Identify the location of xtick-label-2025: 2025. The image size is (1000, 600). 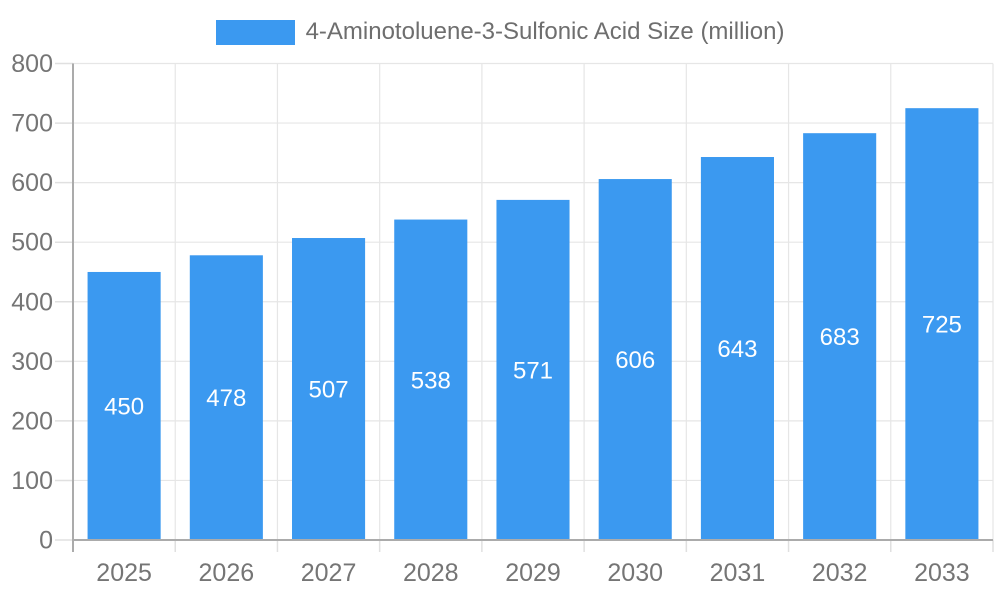
(124, 573).